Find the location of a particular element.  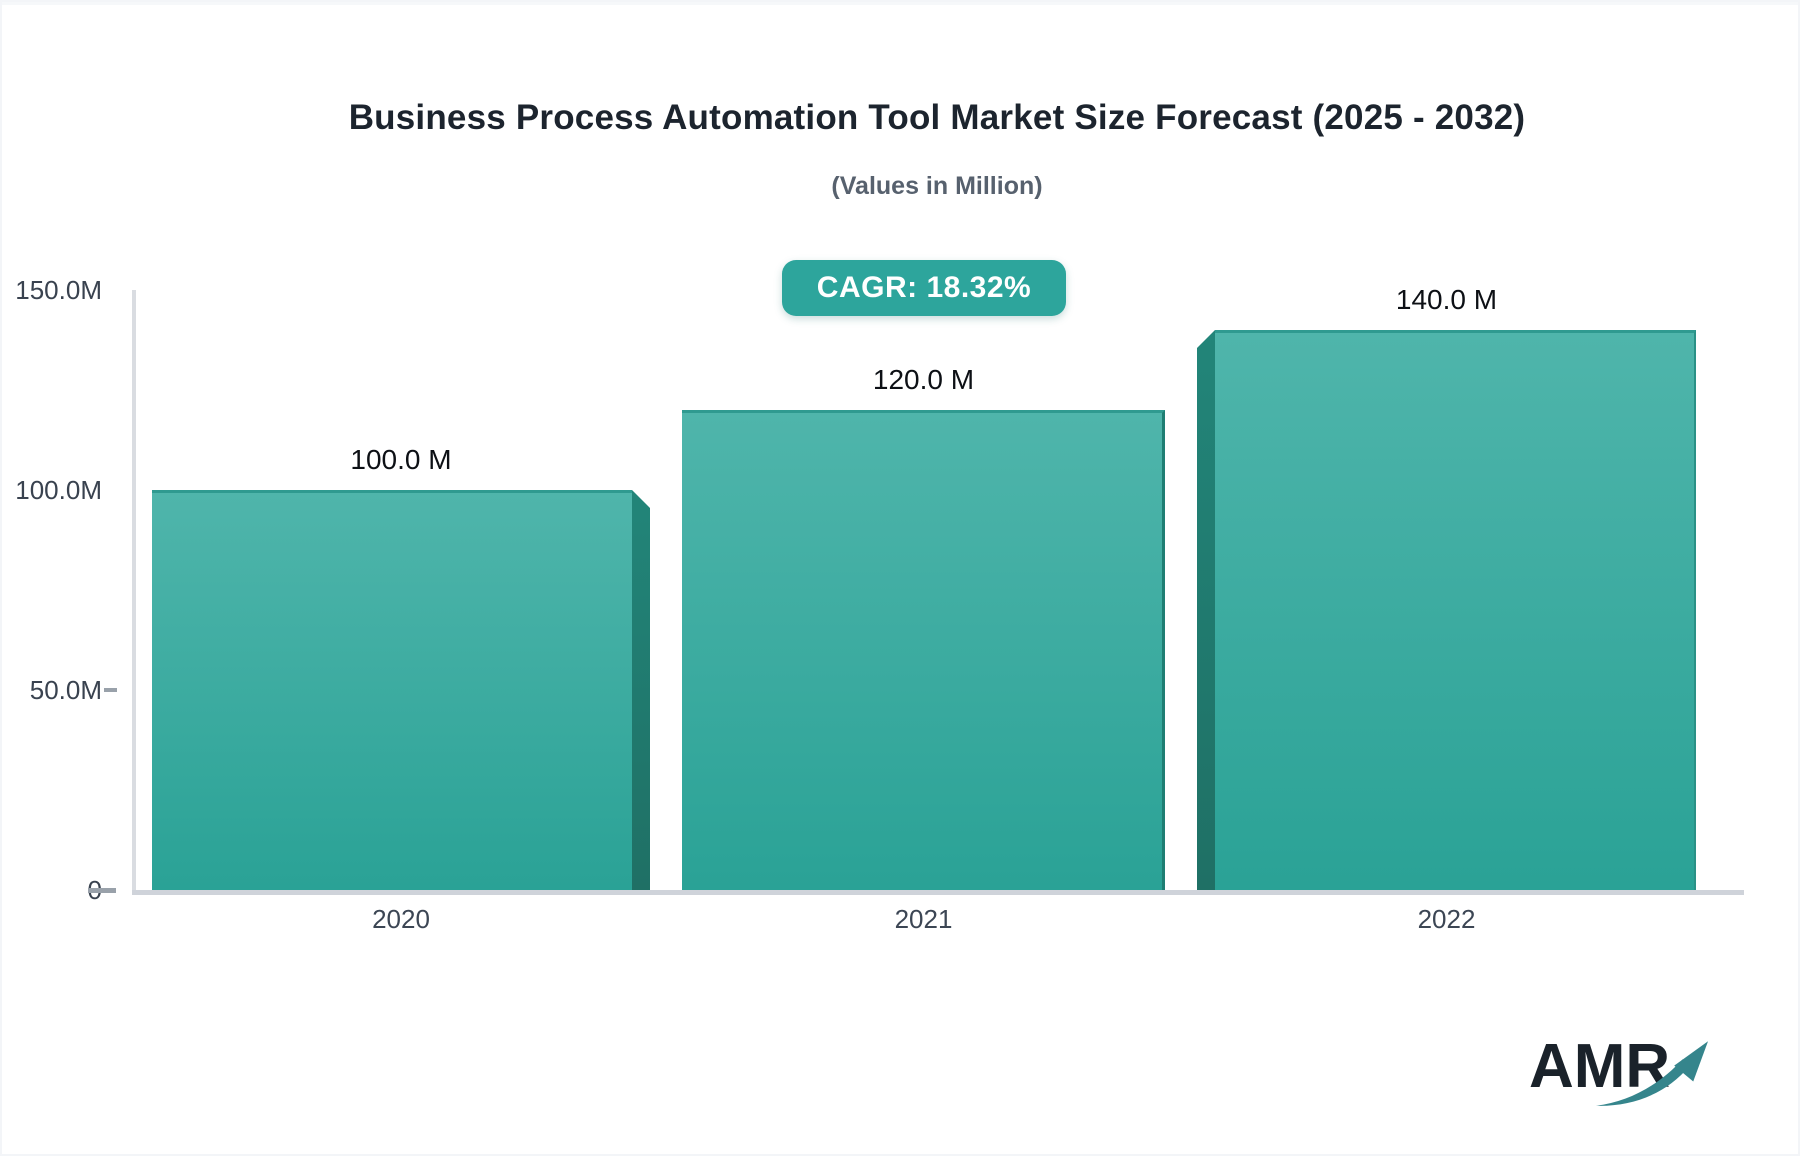

y-tick-label-50m: 50.0M is located at coordinates (65, 690).